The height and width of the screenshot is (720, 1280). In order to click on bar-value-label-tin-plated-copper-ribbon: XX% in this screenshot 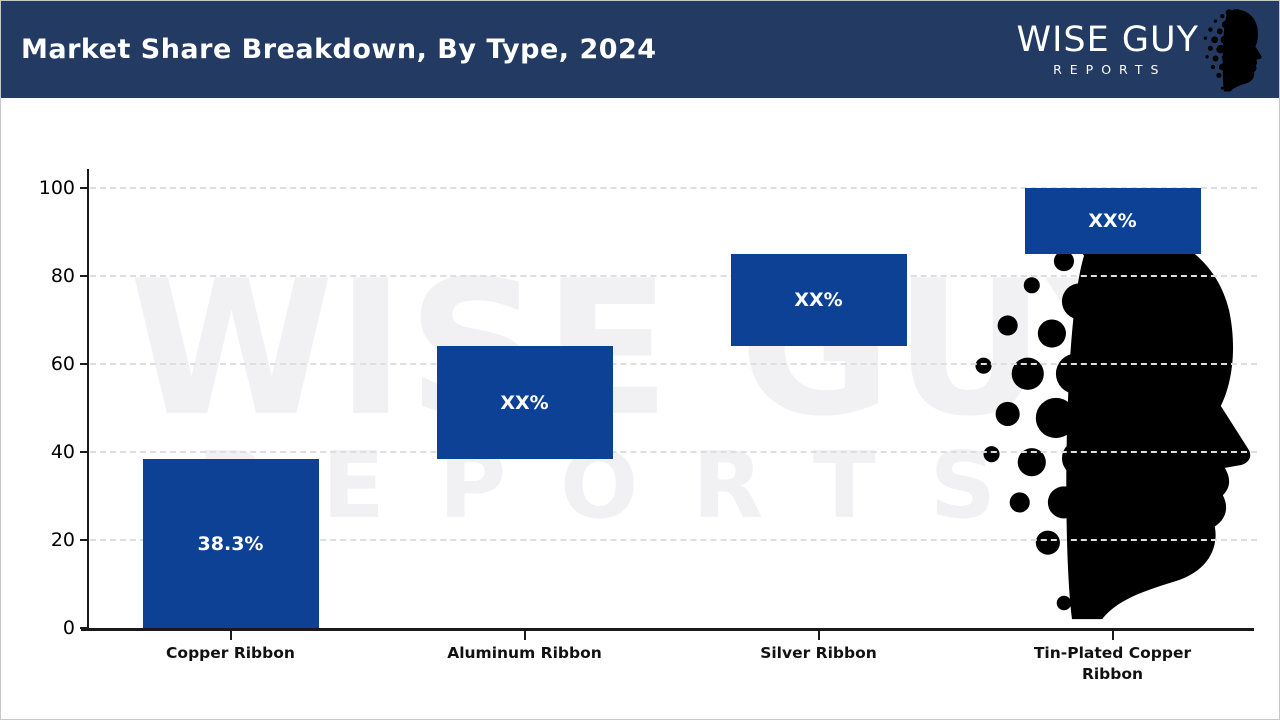, I will do `click(1112, 221)`.